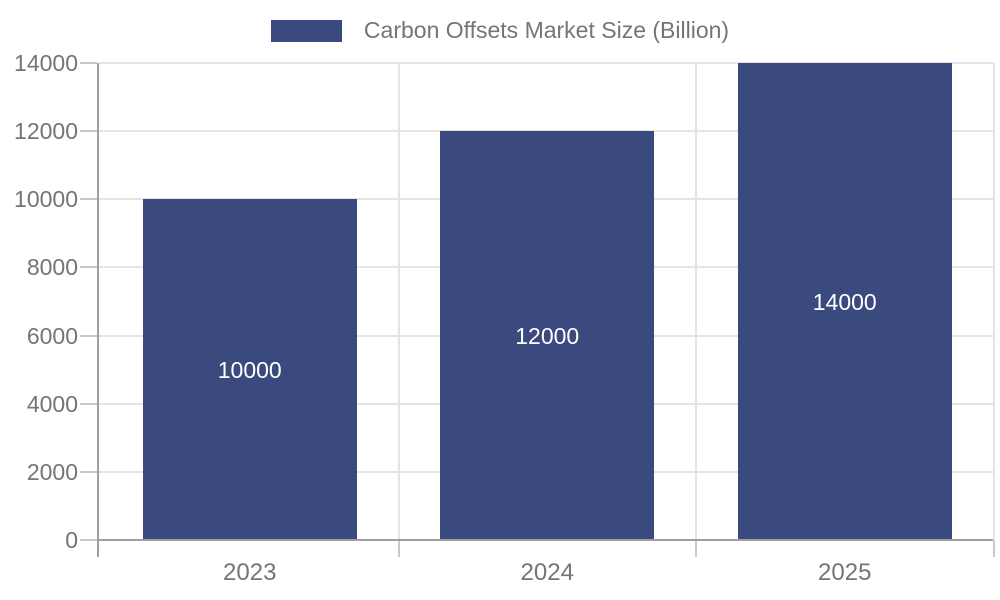 The width and height of the screenshot is (1000, 600). I want to click on x-tick-label: 2023, so click(250, 572).